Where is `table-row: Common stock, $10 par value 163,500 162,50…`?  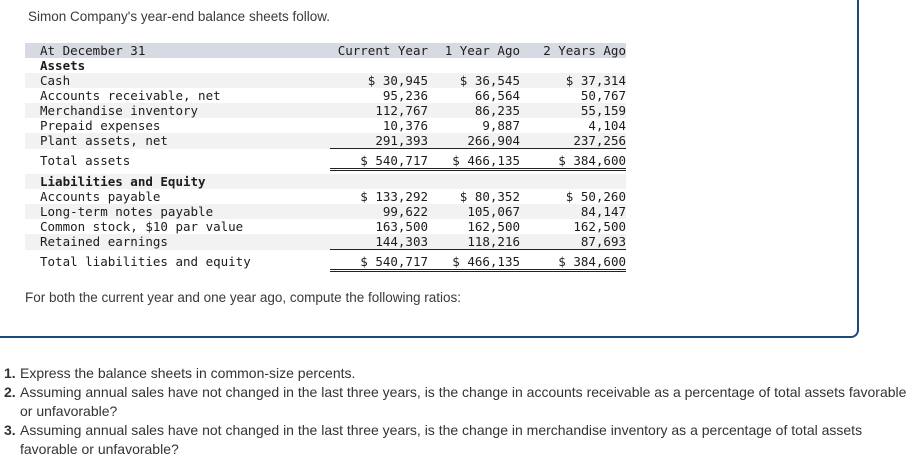
table-row: Common stock, $10 par value 163,500 162,50… is located at coordinates (325, 226).